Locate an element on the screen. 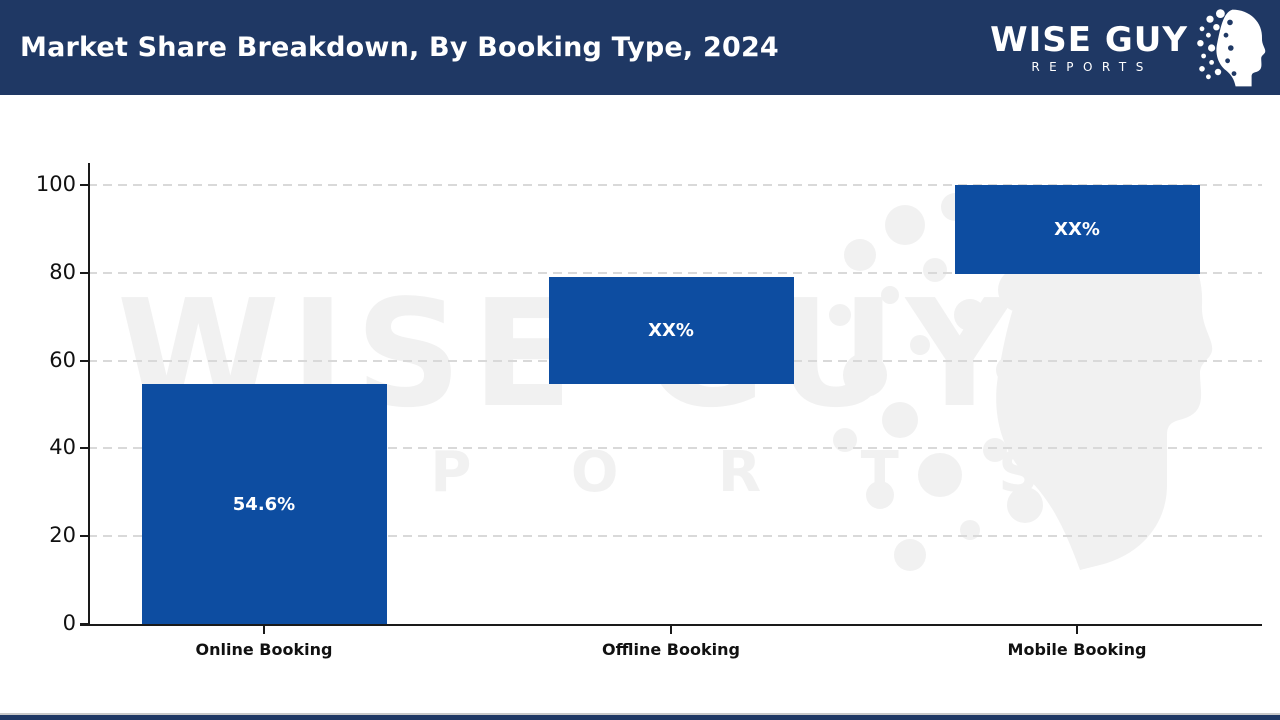 This screenshot has height=720, width=1280. x-axis-label: Online Booking is located at coordinates (264, 649).